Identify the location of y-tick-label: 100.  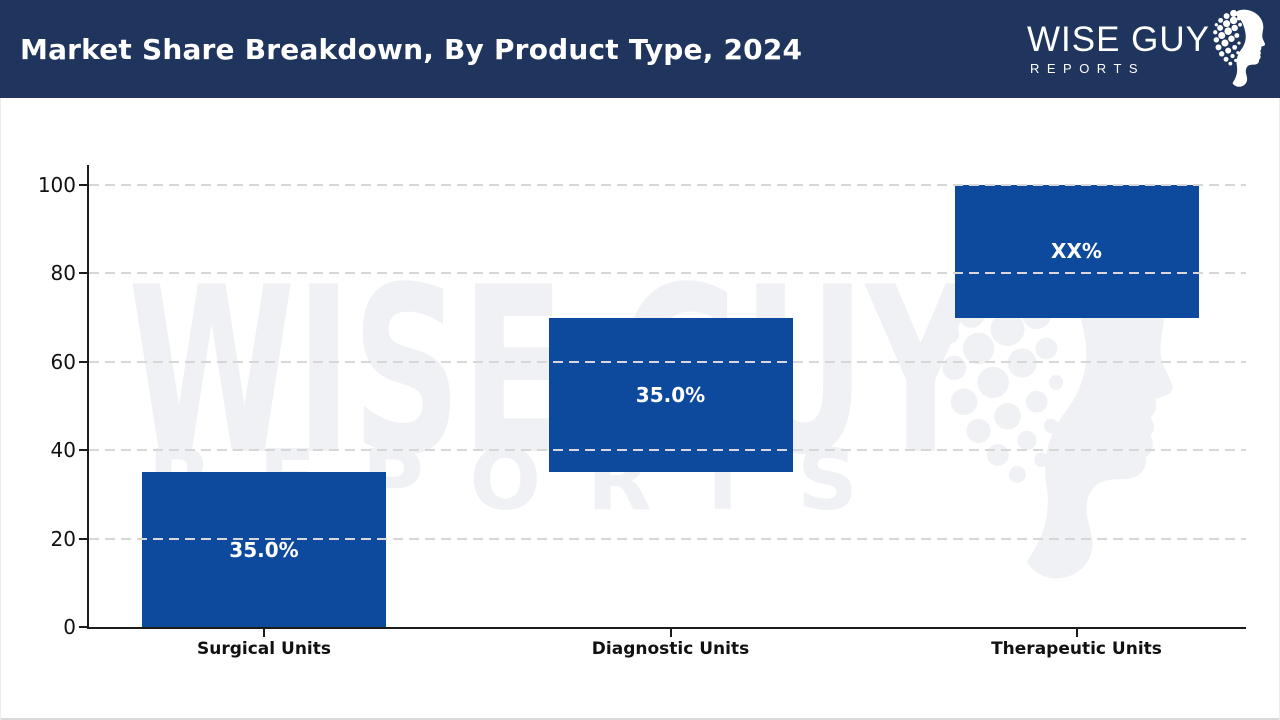
(56, 185).